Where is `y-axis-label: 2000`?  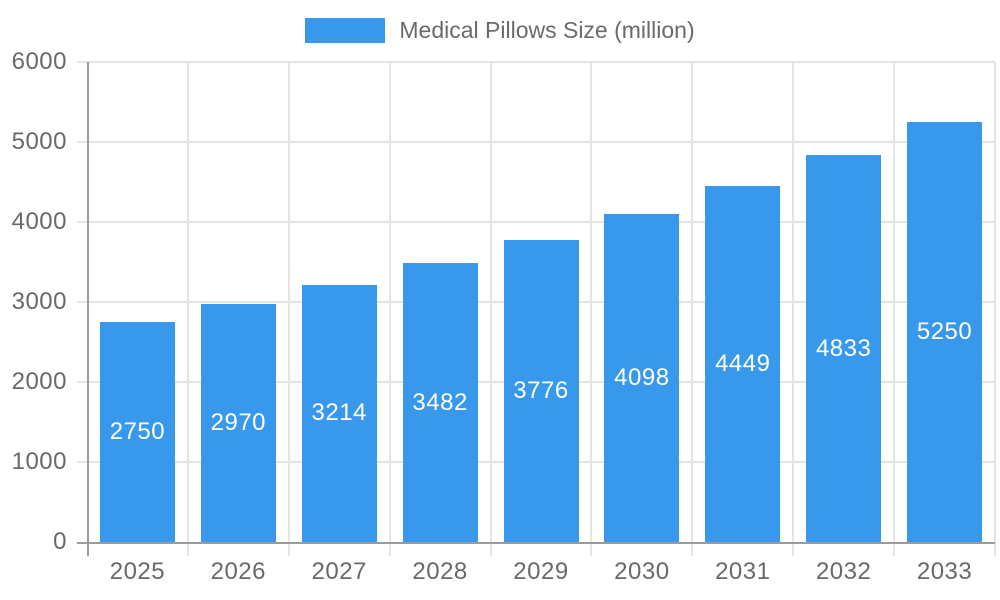
y-axis-label: 2000 is located at coordinates (39, 381).